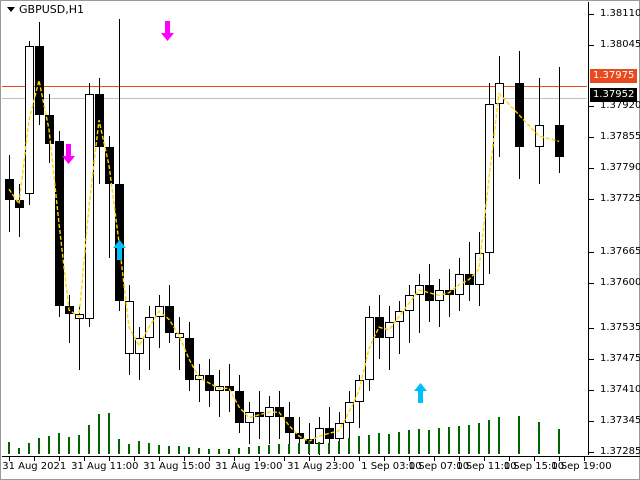  I want to click on symbol-label: GBPUSD,H1, so click(51, 9).